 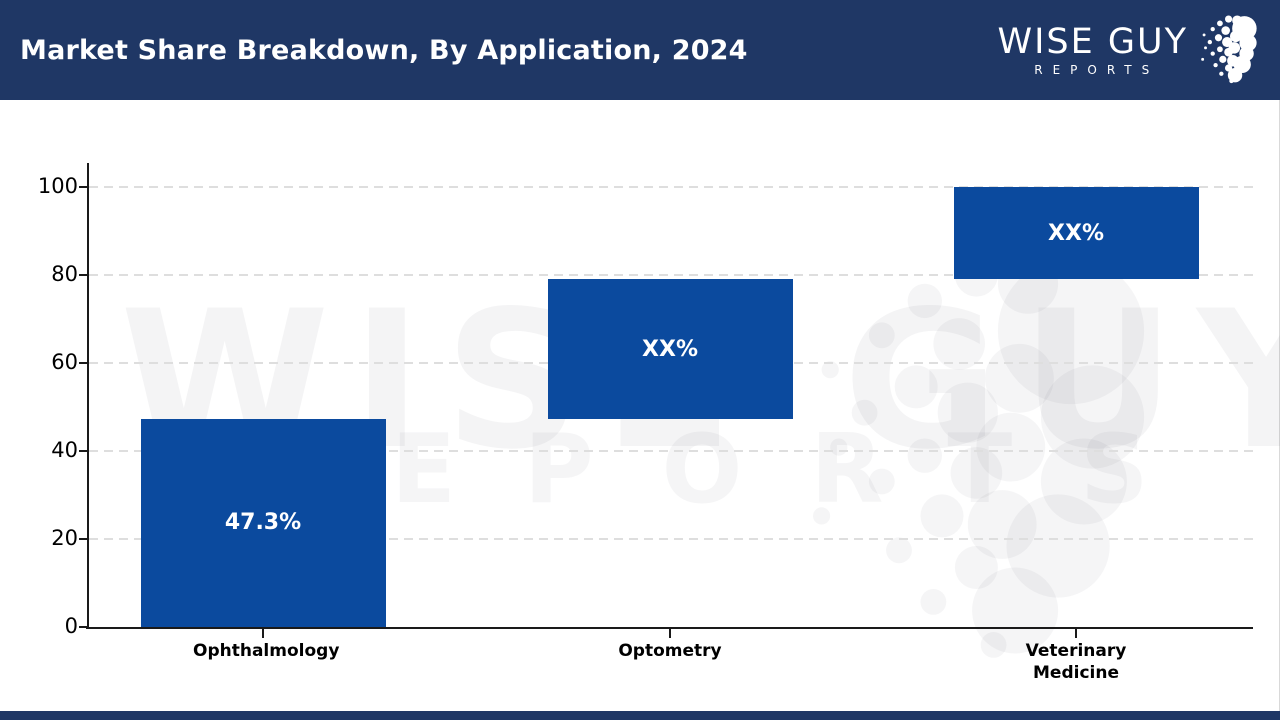 What do you see at coordinates (1092, 42) in the screenshot?
I see `wiseguy-logo-wordmark: WISE GUY` at bounding box center [1092, 42].